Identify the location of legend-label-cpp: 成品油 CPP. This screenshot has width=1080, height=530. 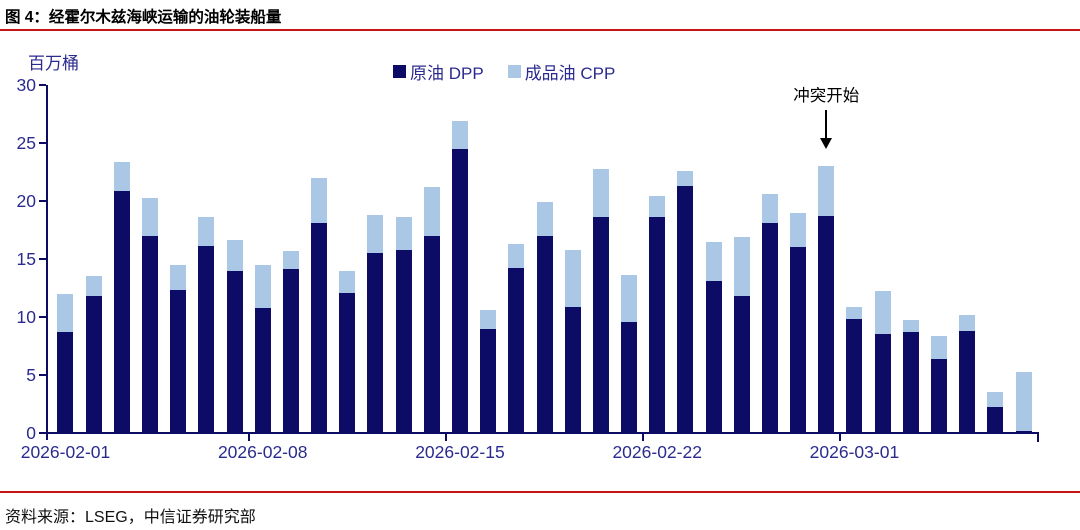
(570, 73).